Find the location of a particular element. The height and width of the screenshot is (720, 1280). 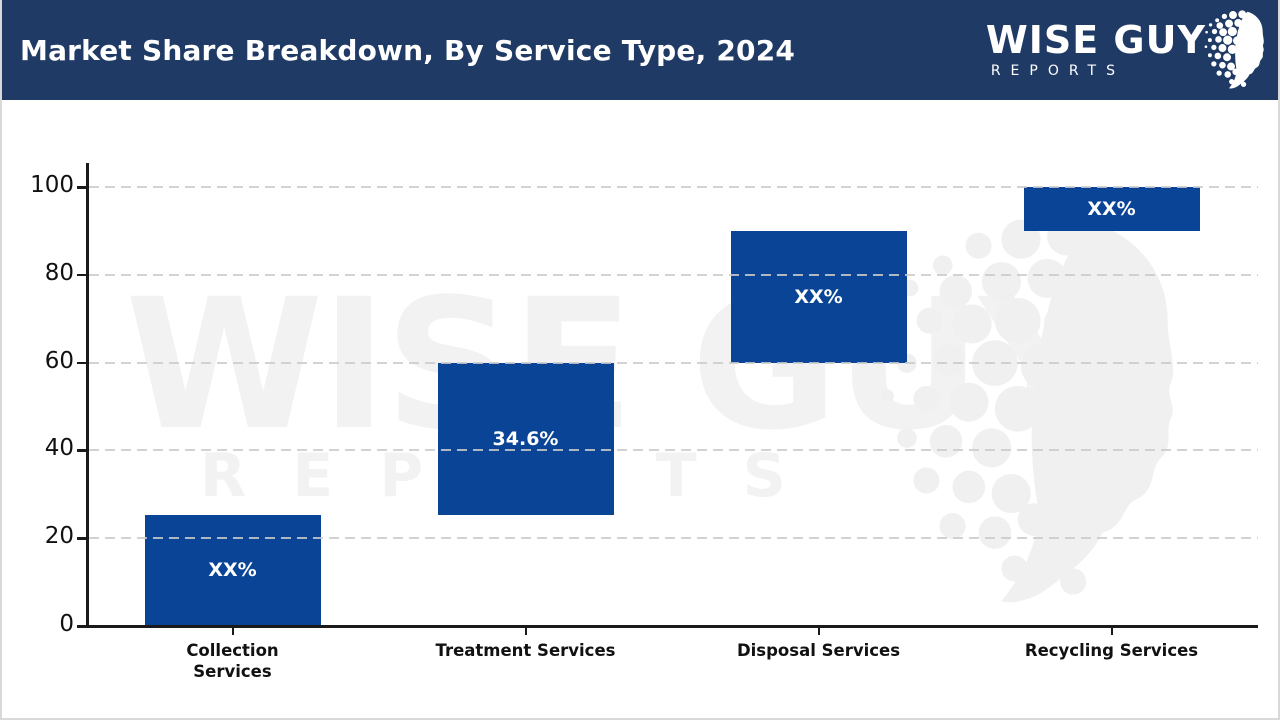

logo-wordmark-block: WISE GUY REPORTS is located at coordinates (1096, 50).